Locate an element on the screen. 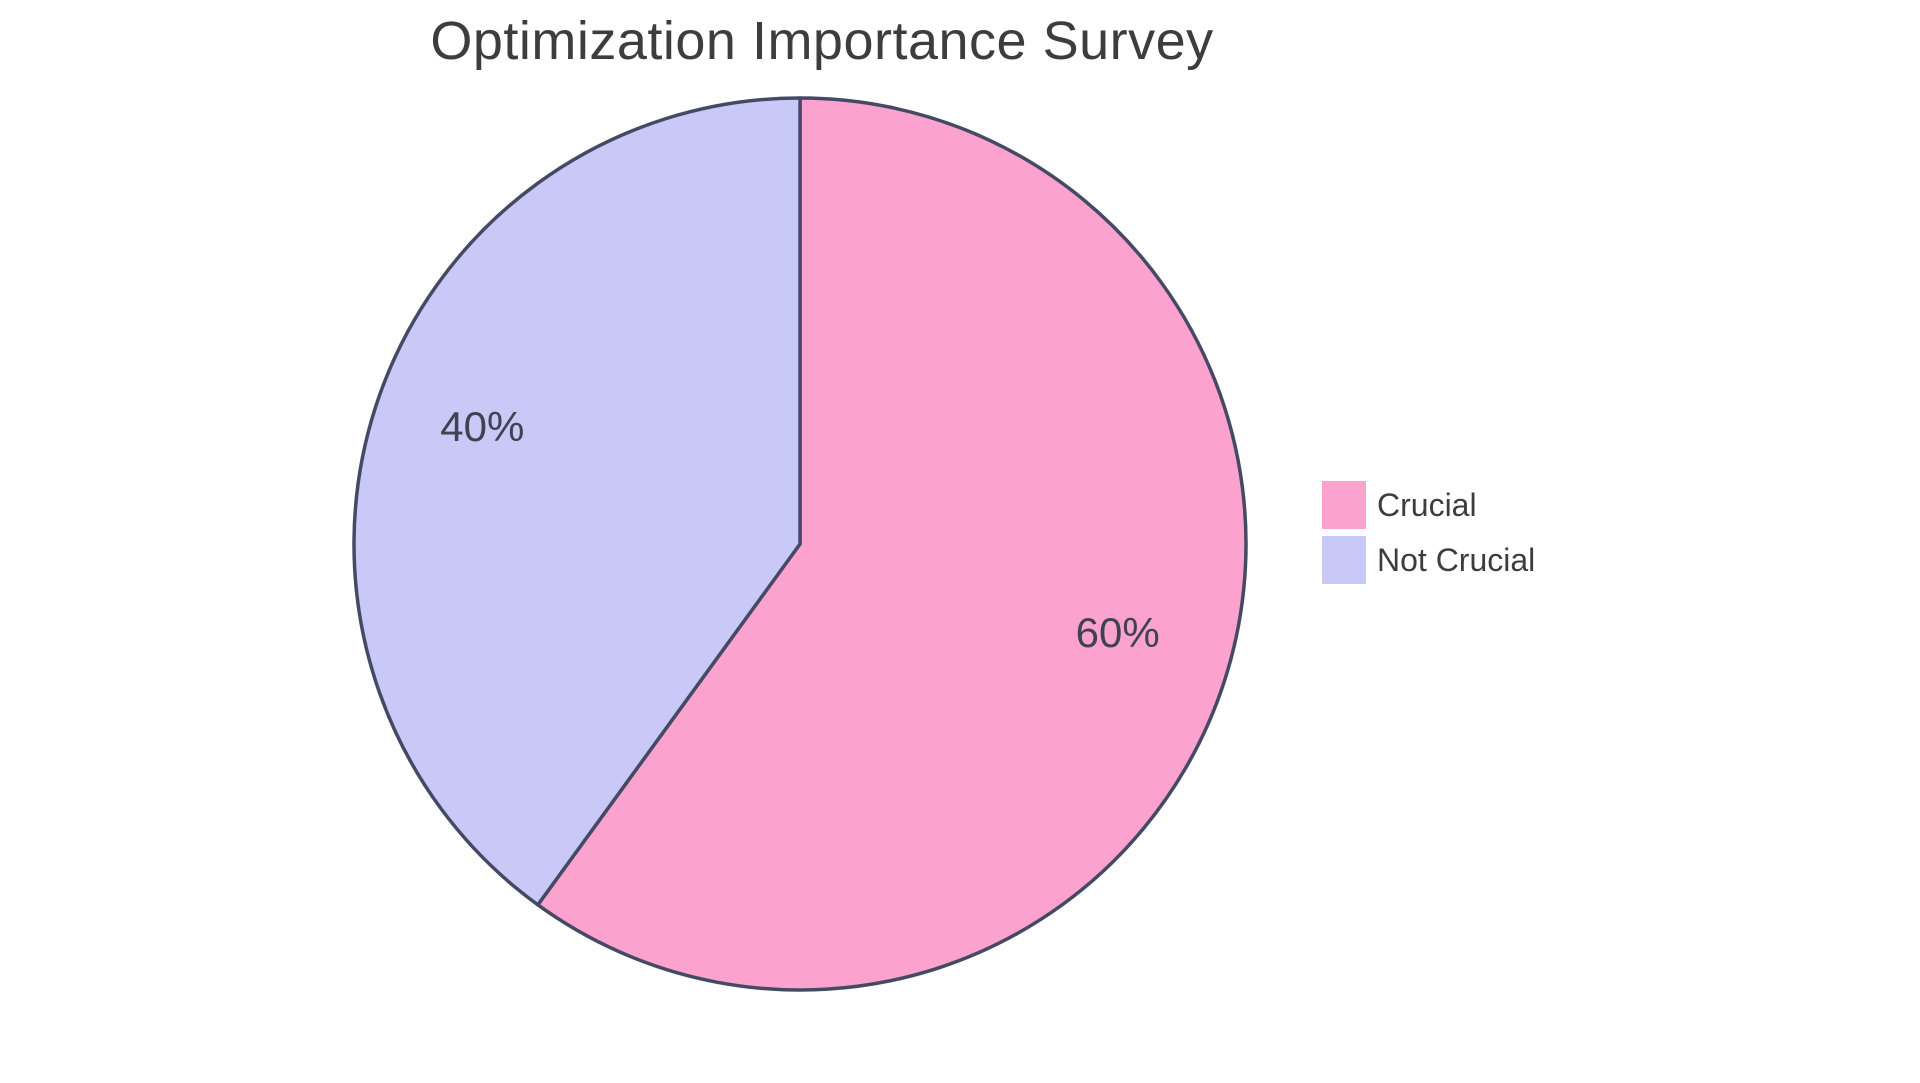  legend: Crucial Not Crucial is located at coordinates (1428, 532).